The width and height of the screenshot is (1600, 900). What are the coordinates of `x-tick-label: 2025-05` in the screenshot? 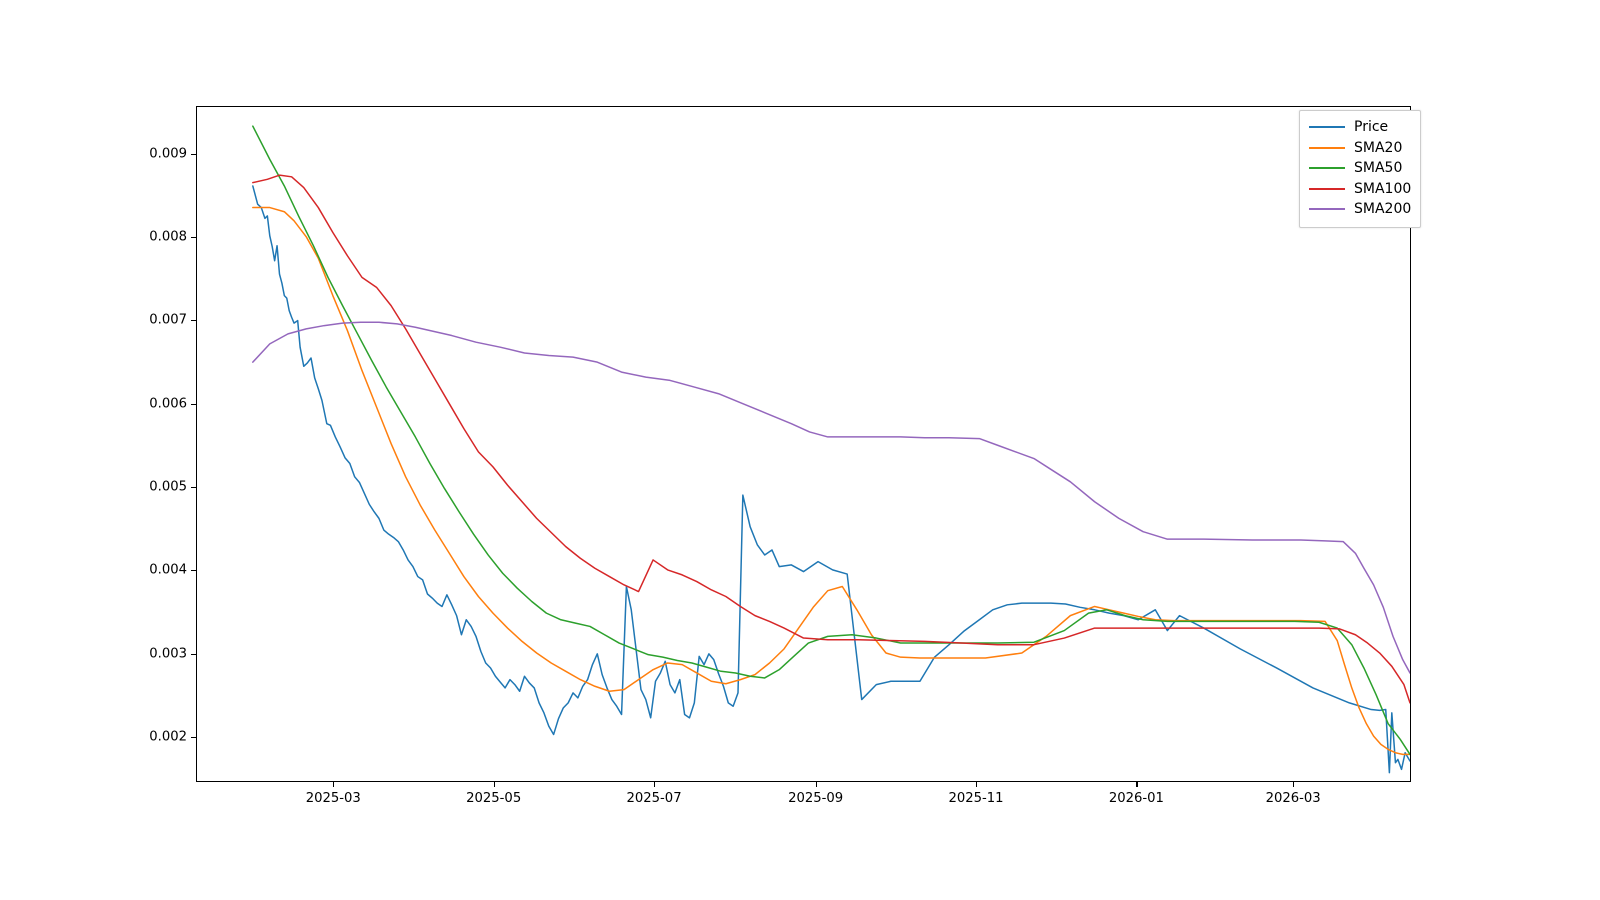 It's located at (494, 798).